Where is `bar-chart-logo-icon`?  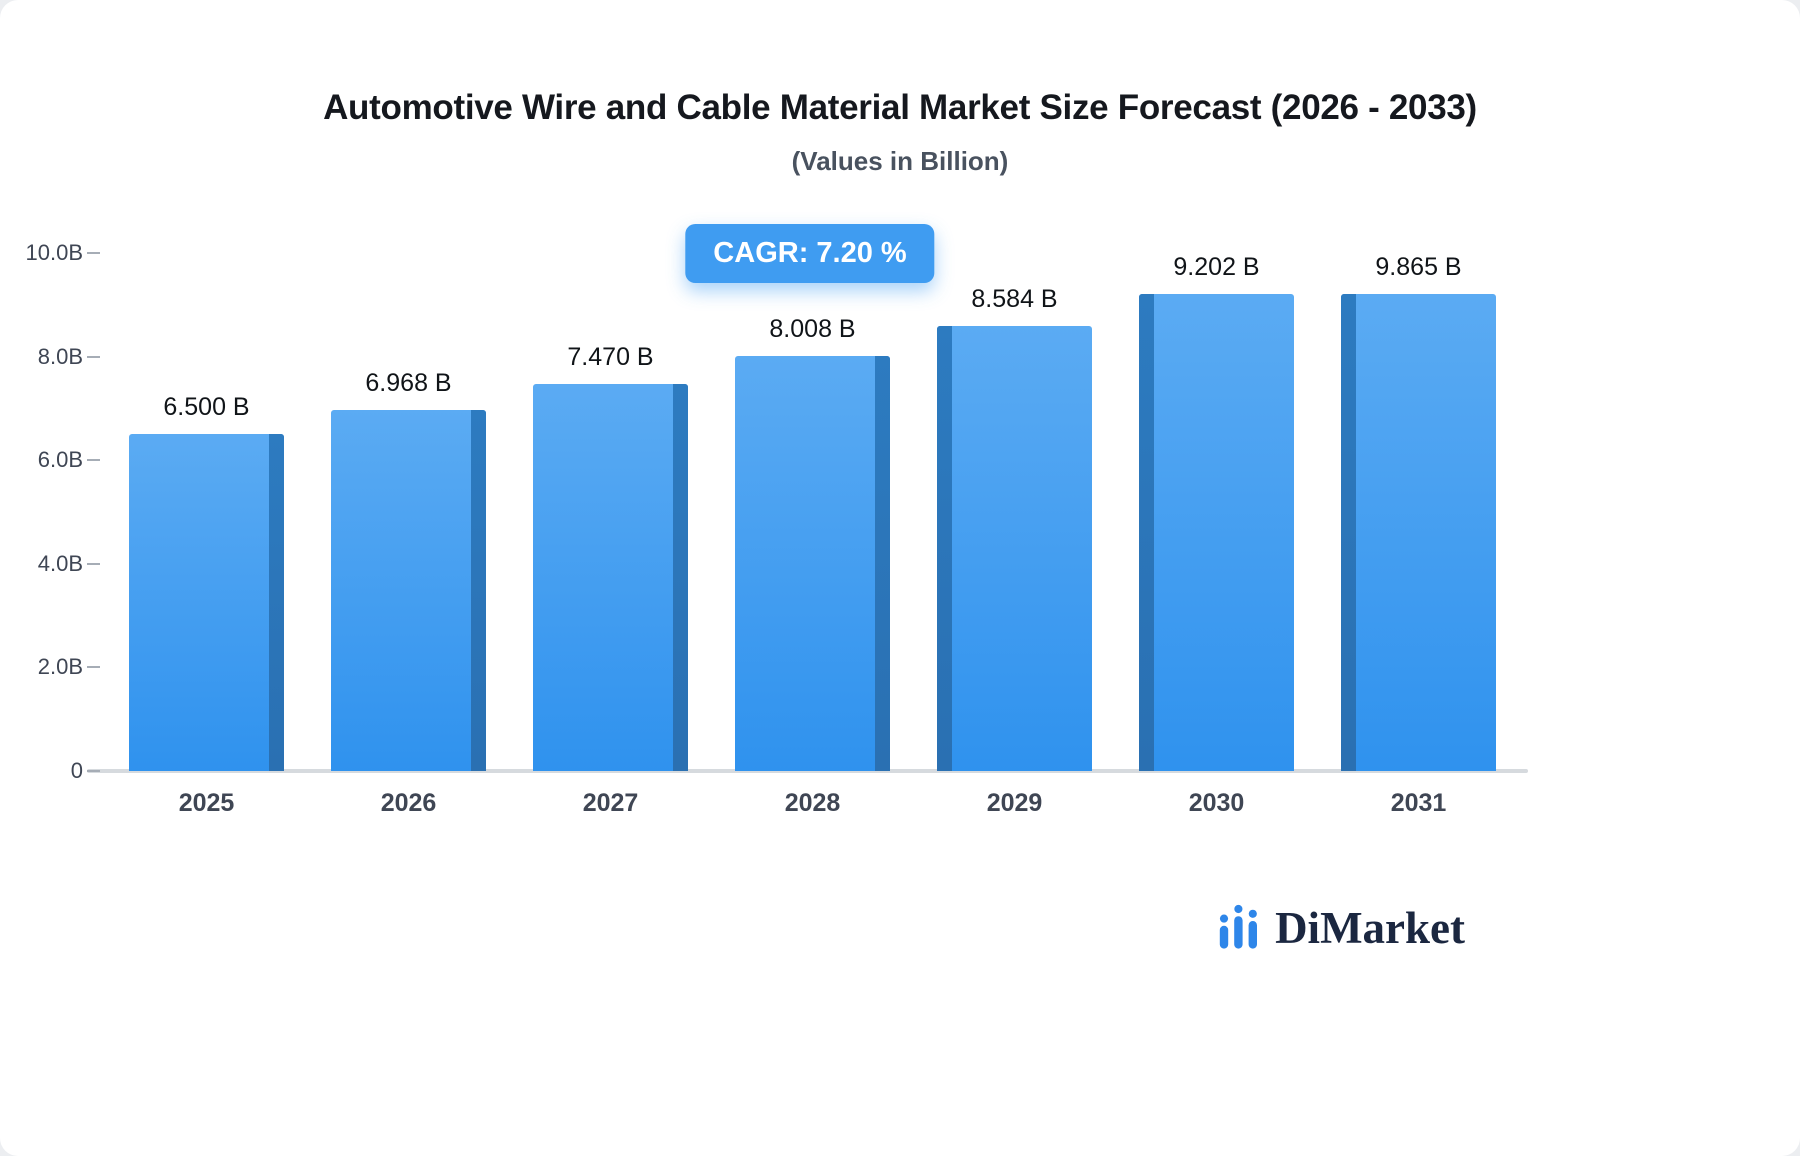 bar-chart-logo-icon is located at coordinates (1238, 926).